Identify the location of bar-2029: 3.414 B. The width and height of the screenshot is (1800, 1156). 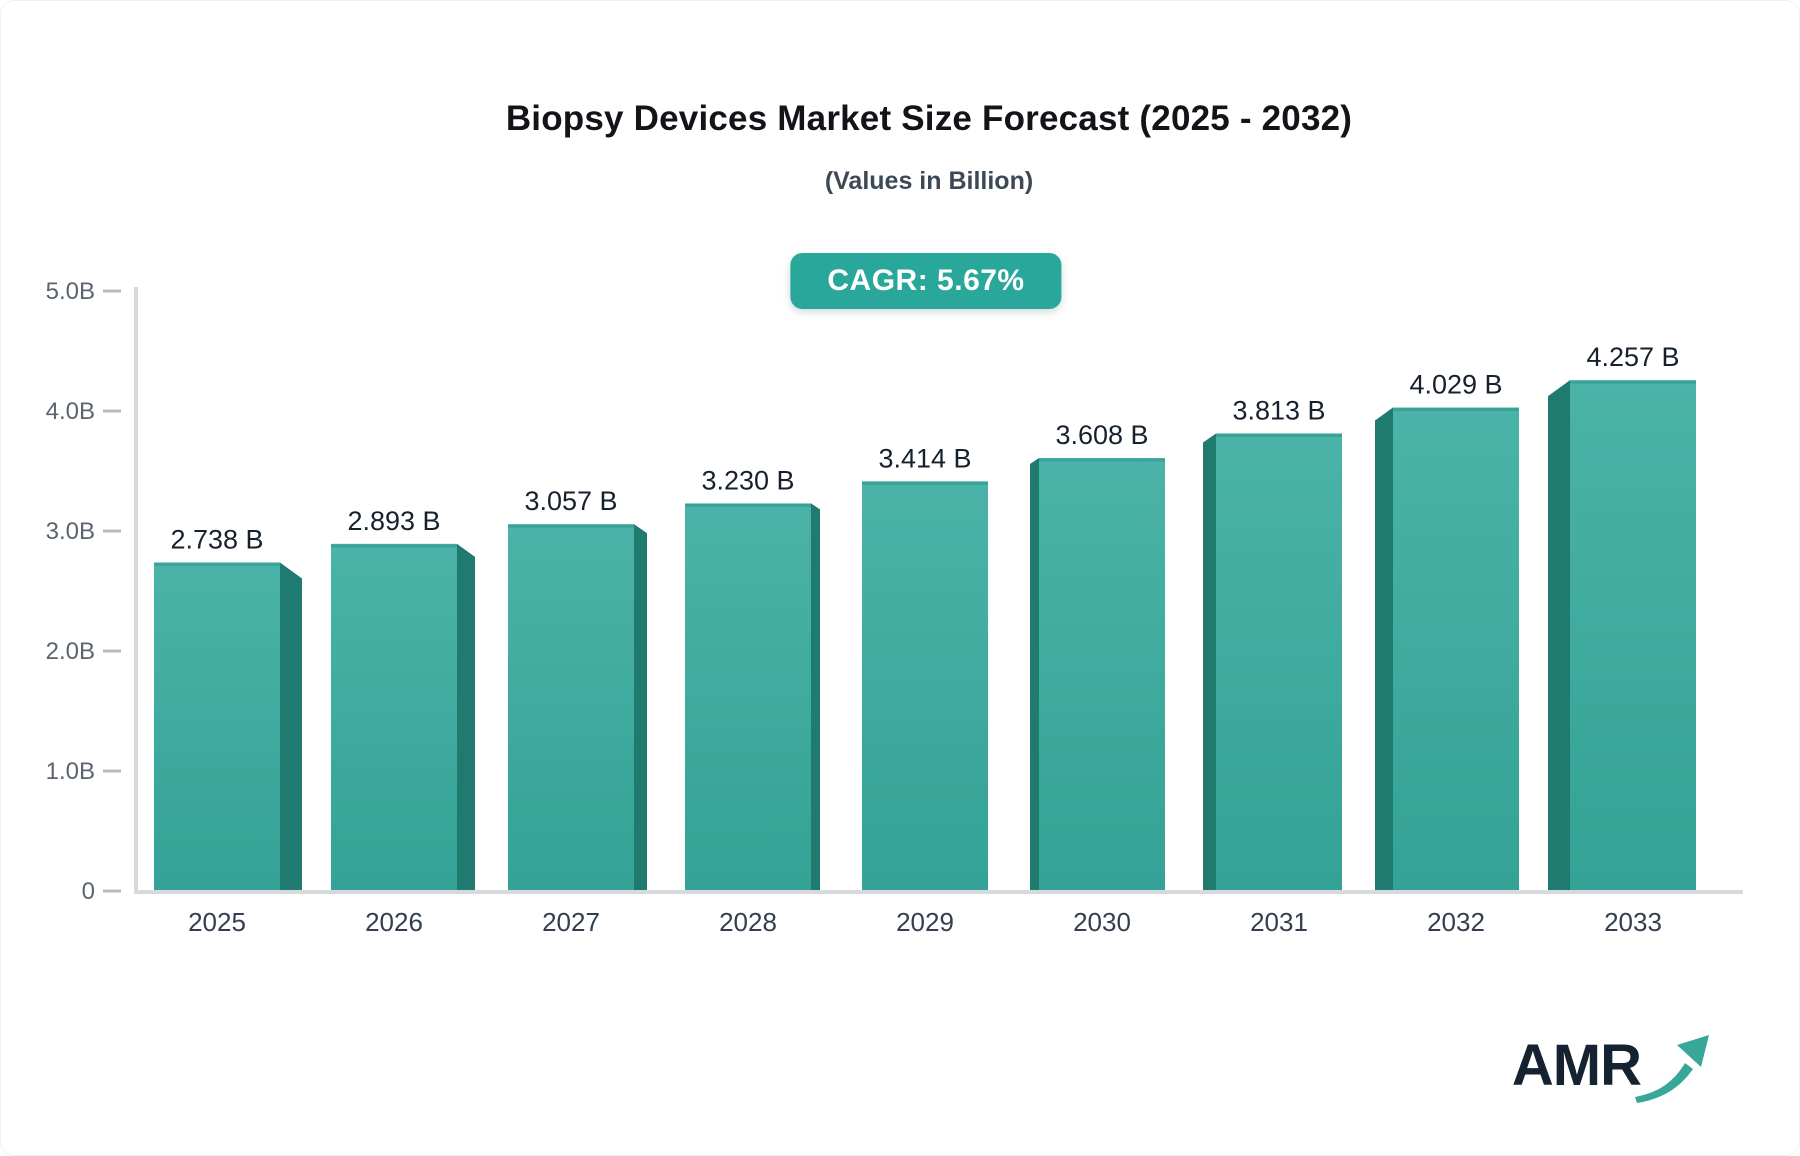
(925, 667).